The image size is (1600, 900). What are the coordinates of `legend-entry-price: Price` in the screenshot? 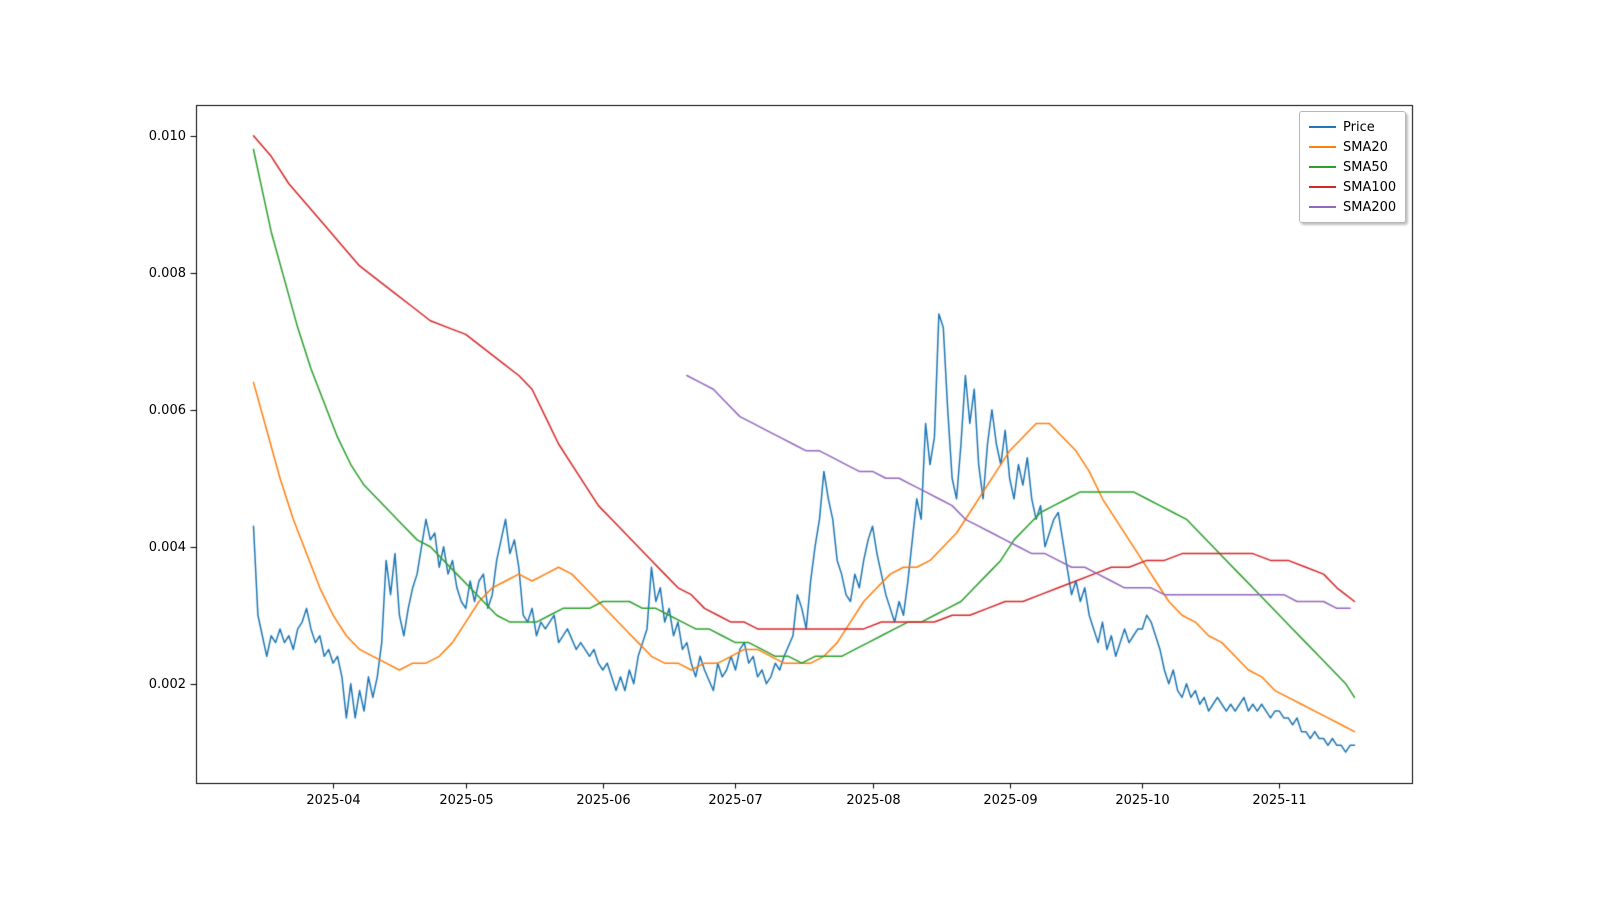 It's located at (1352, 127).